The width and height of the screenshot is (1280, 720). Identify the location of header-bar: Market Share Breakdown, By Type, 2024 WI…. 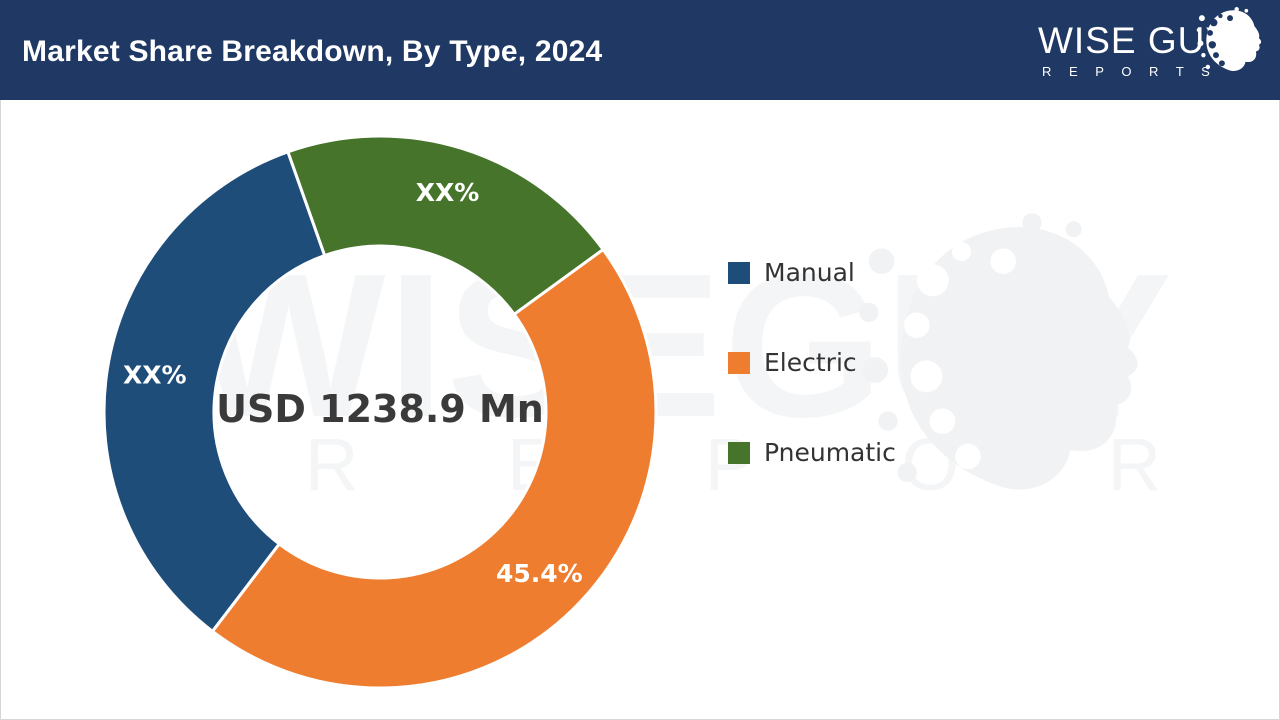
(640, 50).